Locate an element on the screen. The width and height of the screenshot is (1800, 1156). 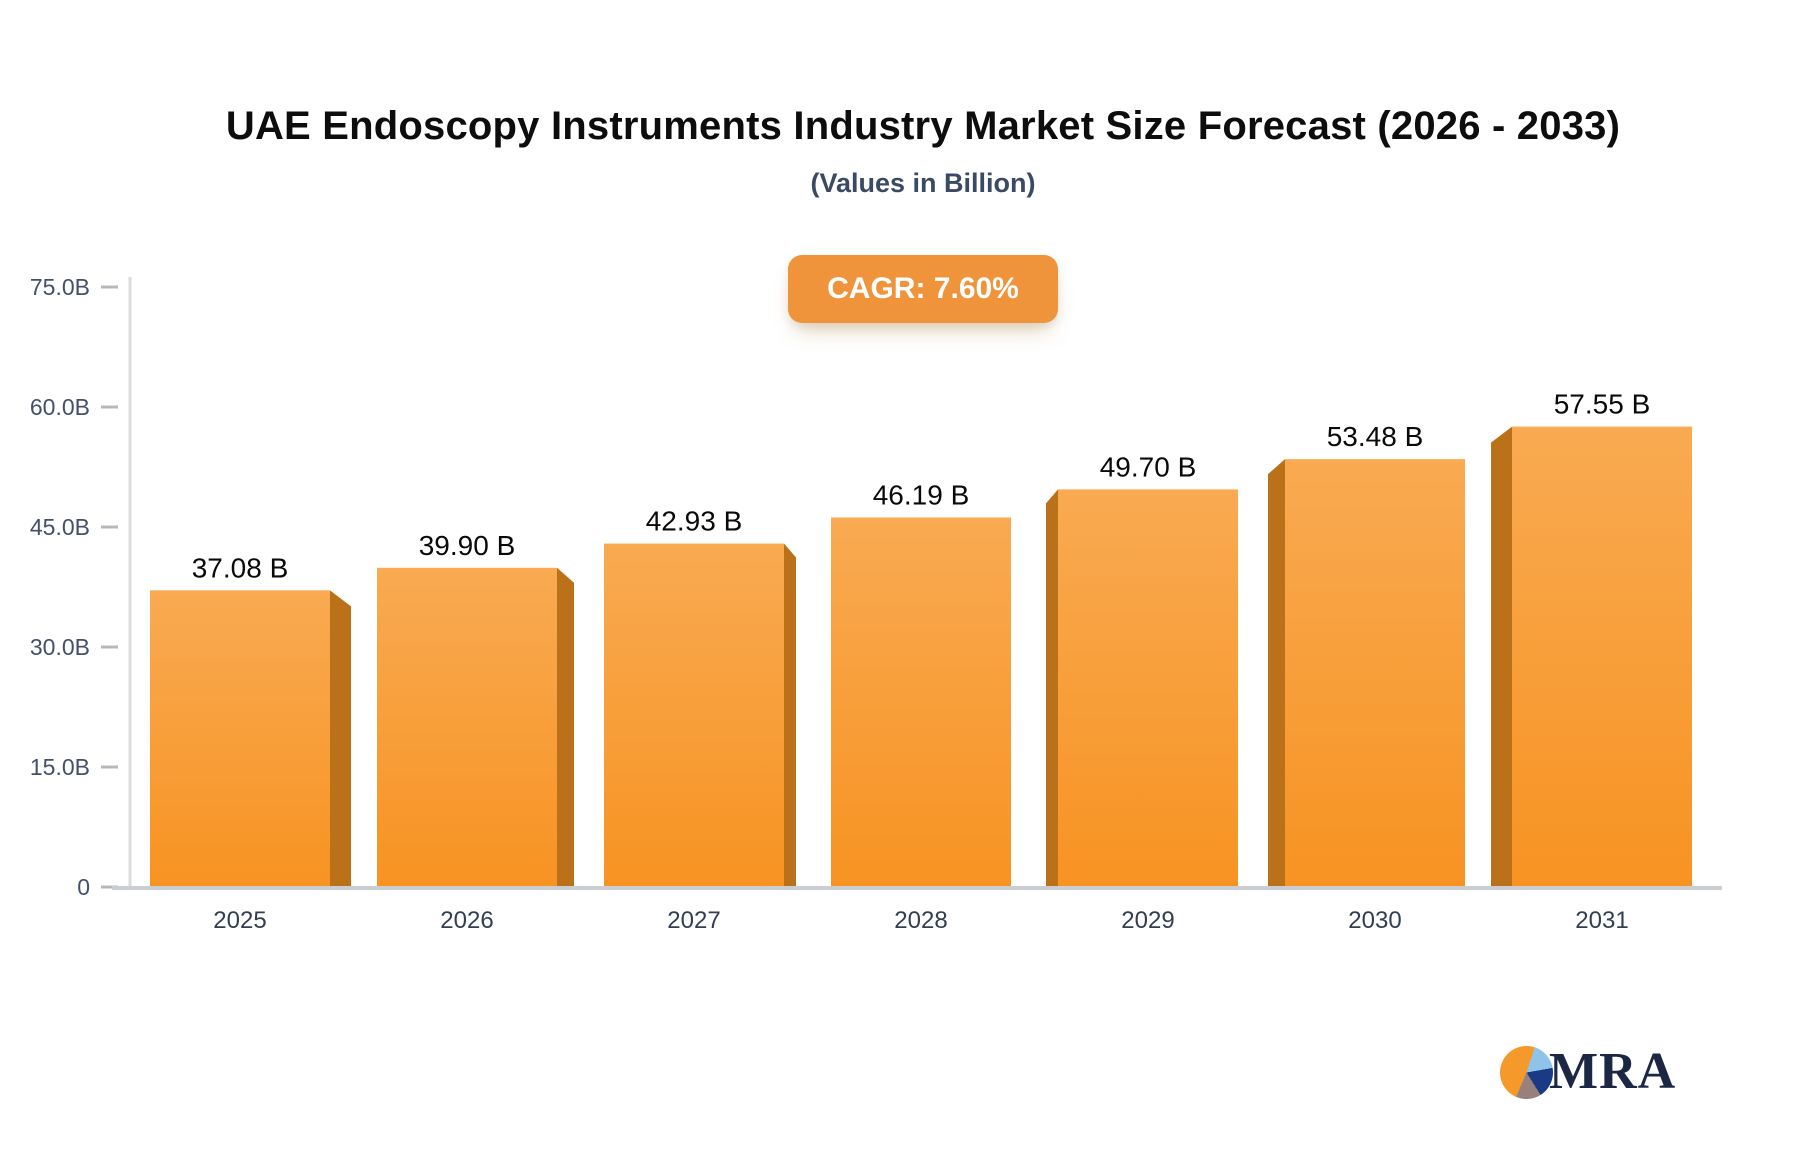
y-axis-label: 15.0B is located at coordinates (60, 767).